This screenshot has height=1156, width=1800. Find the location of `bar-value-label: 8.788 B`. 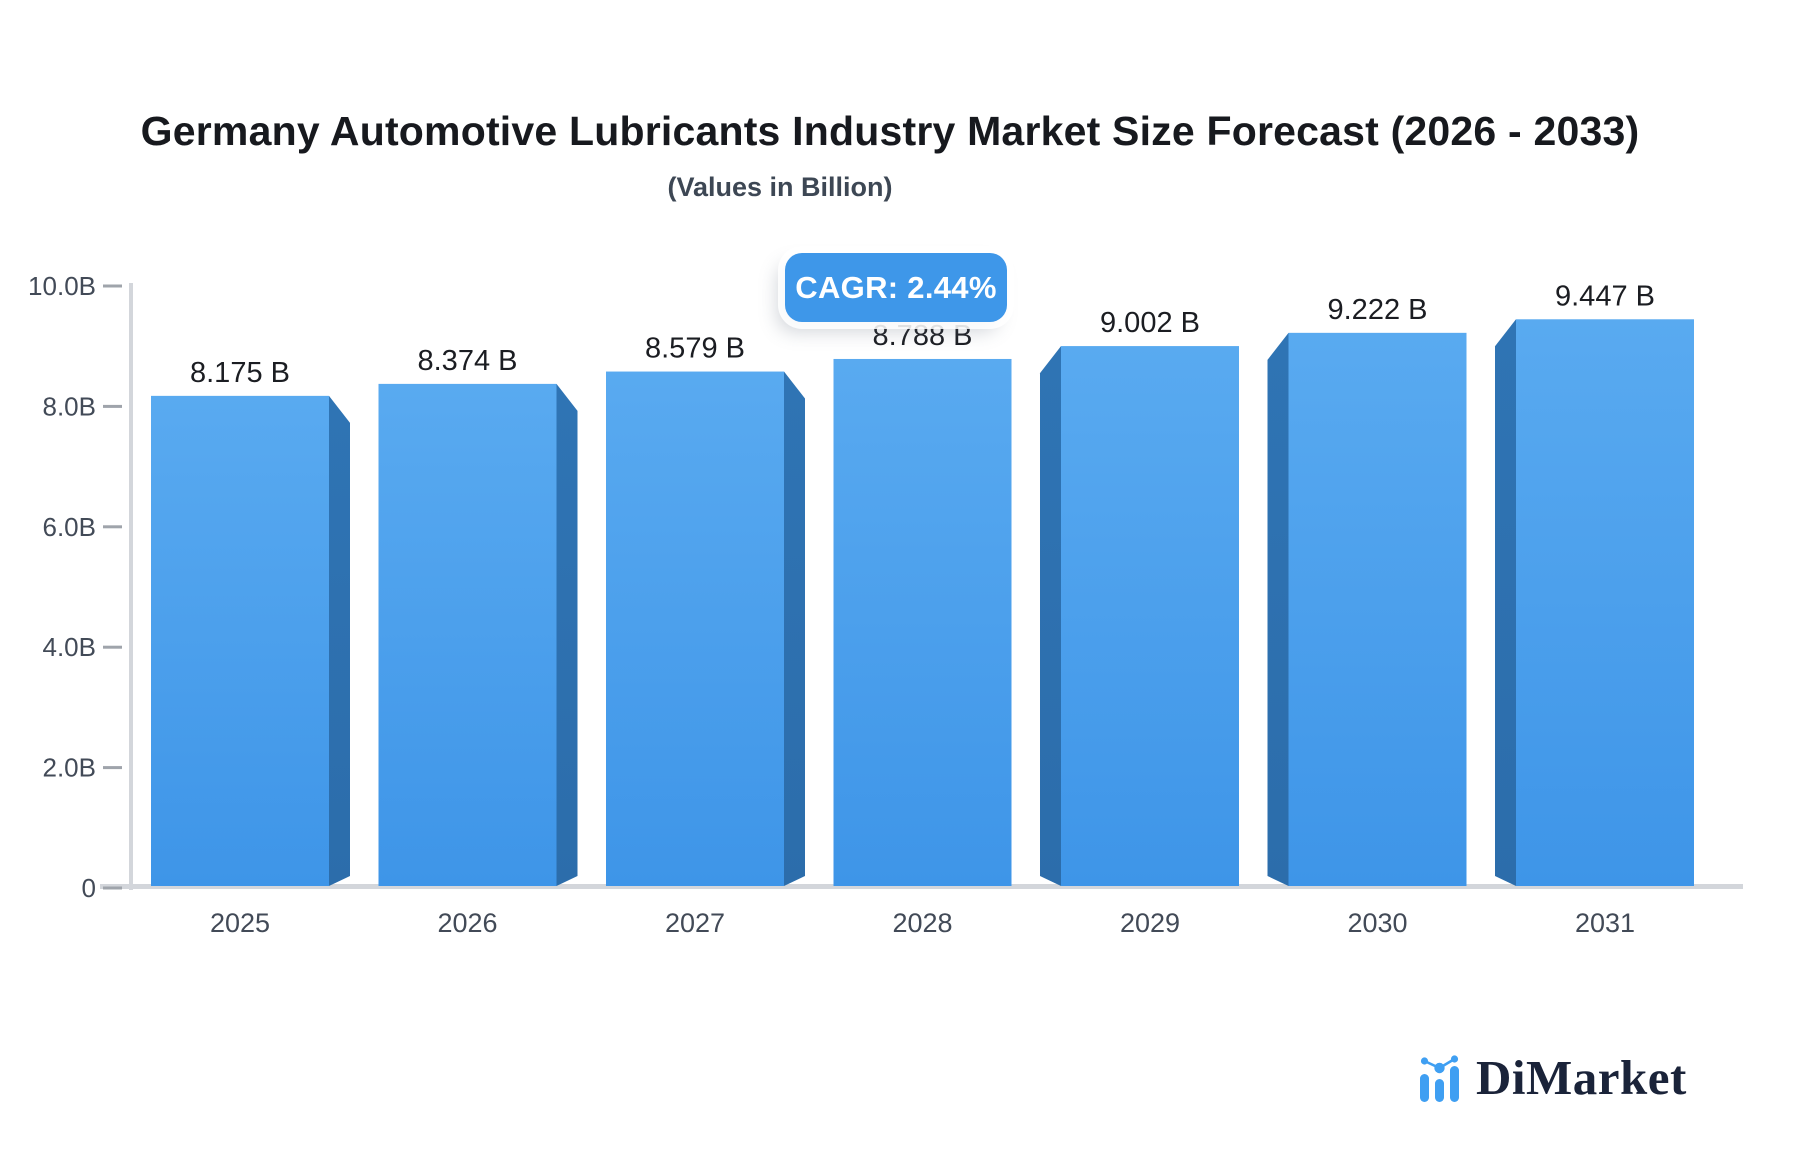

bar-value-label: 8.788 B is located at coordinates (923, 336).